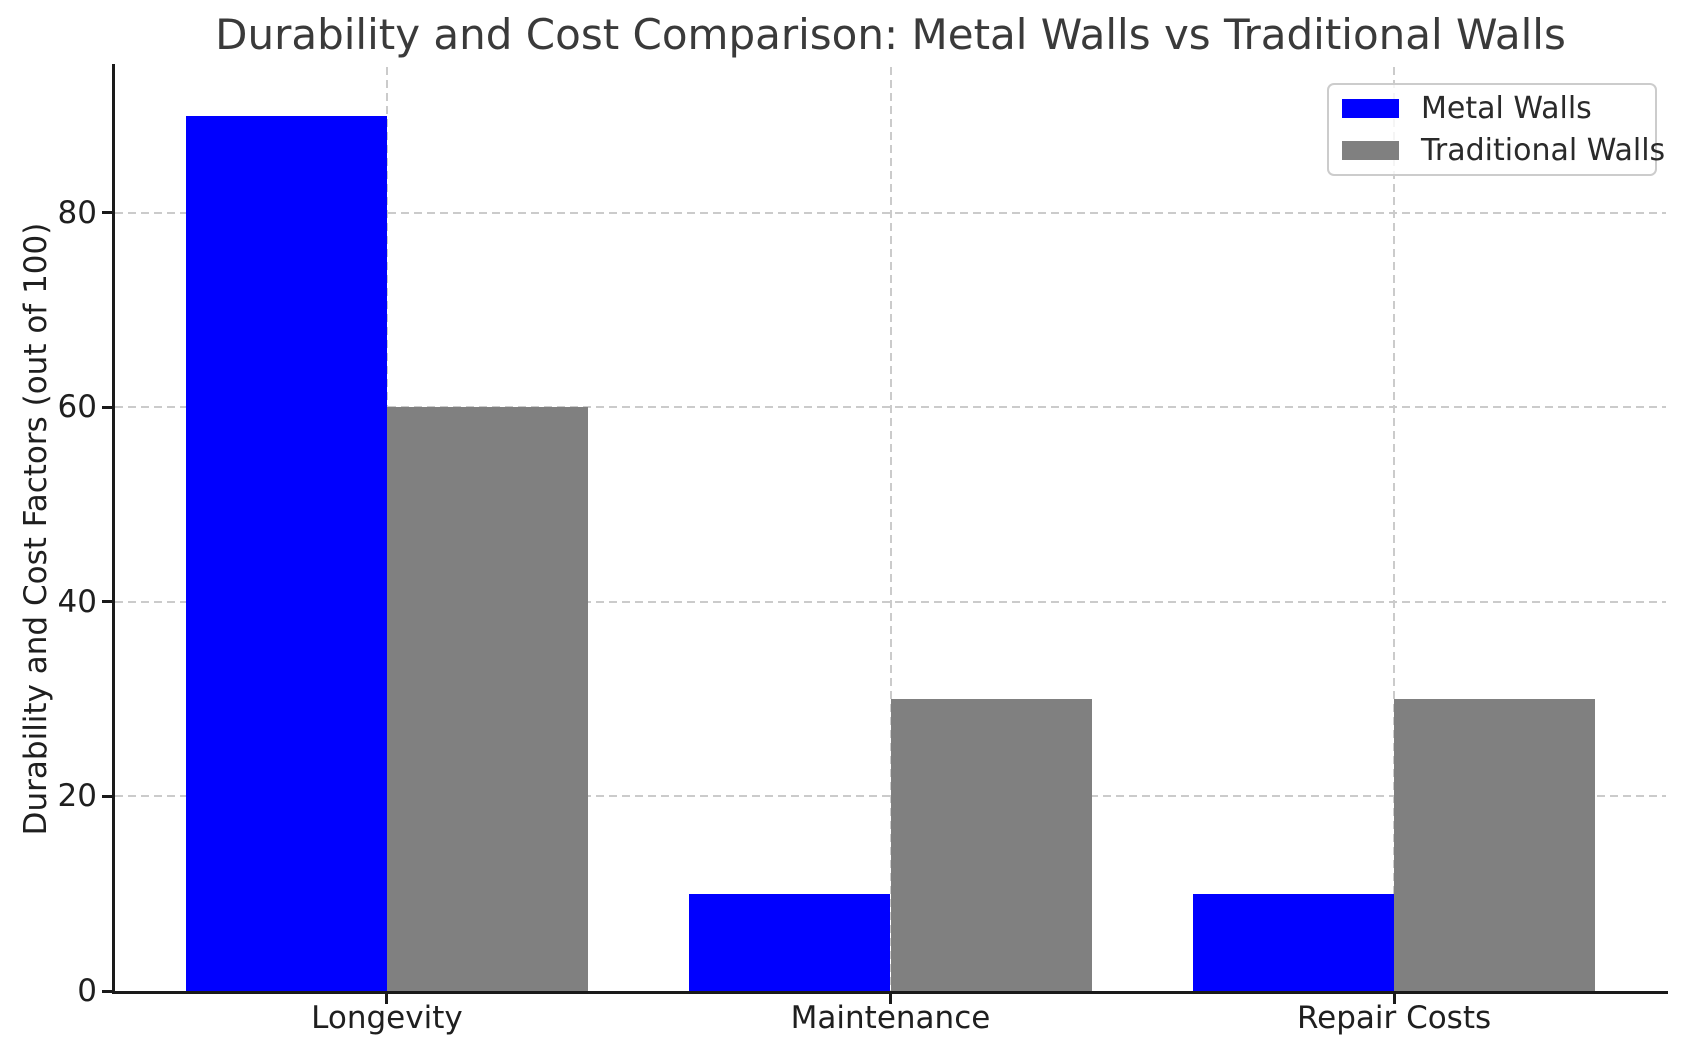 Image resolution: width=1686 pixels, height=1057 pixels. Describe the element at coordinates (1496, 129) in the screenshot. I see `legend: Metal Walls Traditional Walls` at that location.